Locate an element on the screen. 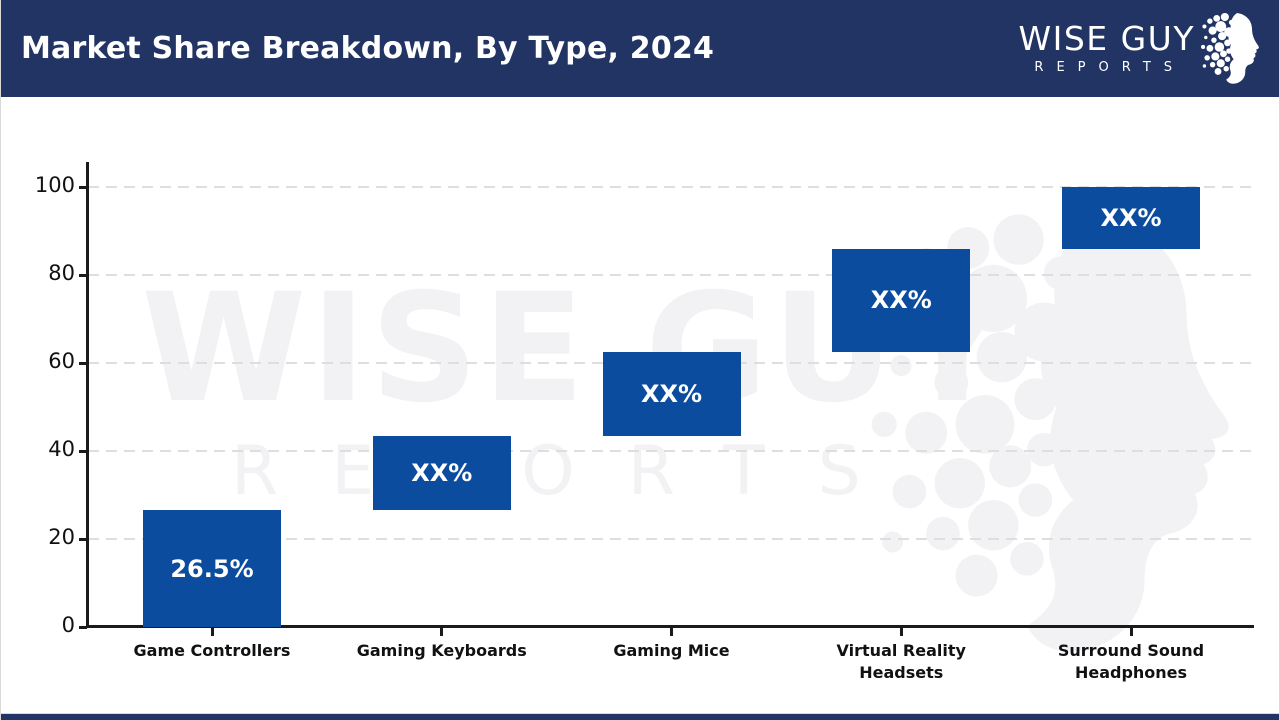 This screenshot has height=720, width=1280. footer-bar is located at coordinates (640, 717).